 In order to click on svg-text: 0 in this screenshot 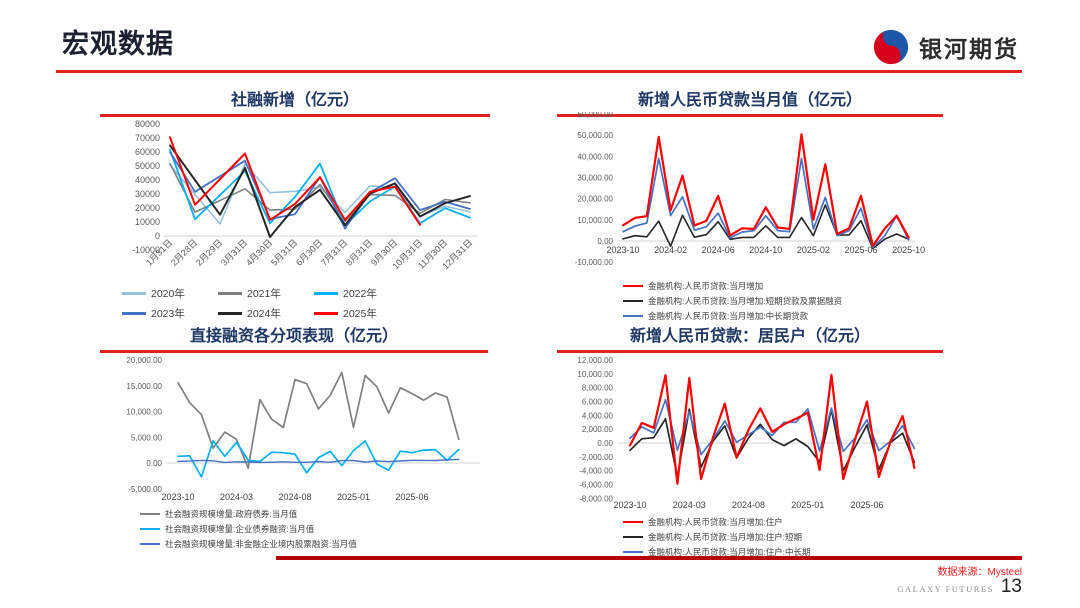, I will do `click(157, 236)`.